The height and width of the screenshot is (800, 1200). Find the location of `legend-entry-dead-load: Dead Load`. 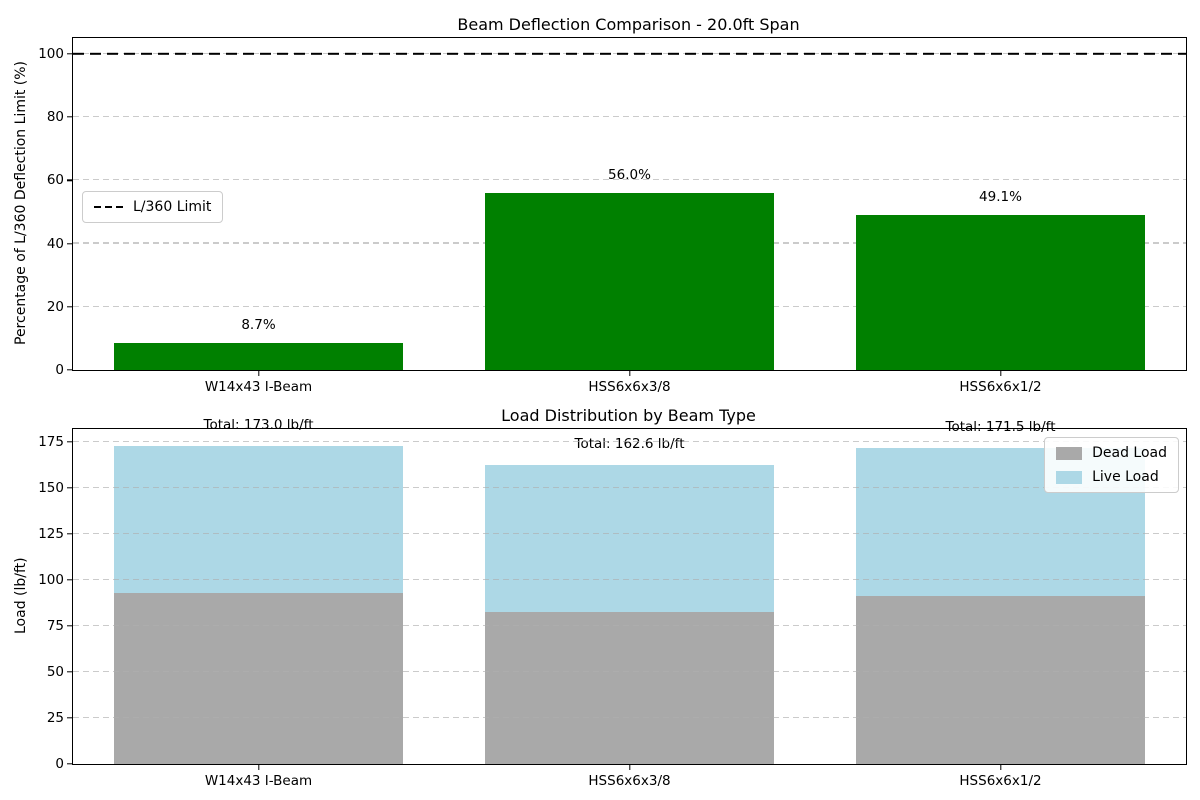

legend-entry-dead-load: Dead Load is located at coordinates (1111, 453).